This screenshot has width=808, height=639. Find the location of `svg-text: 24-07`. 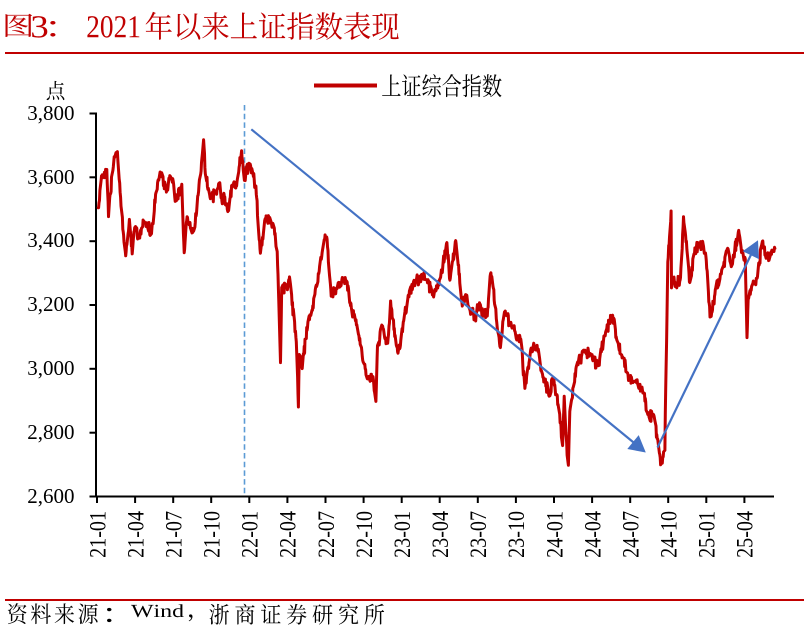

svg-text: 24-07 is located at coordinates (630, 534).